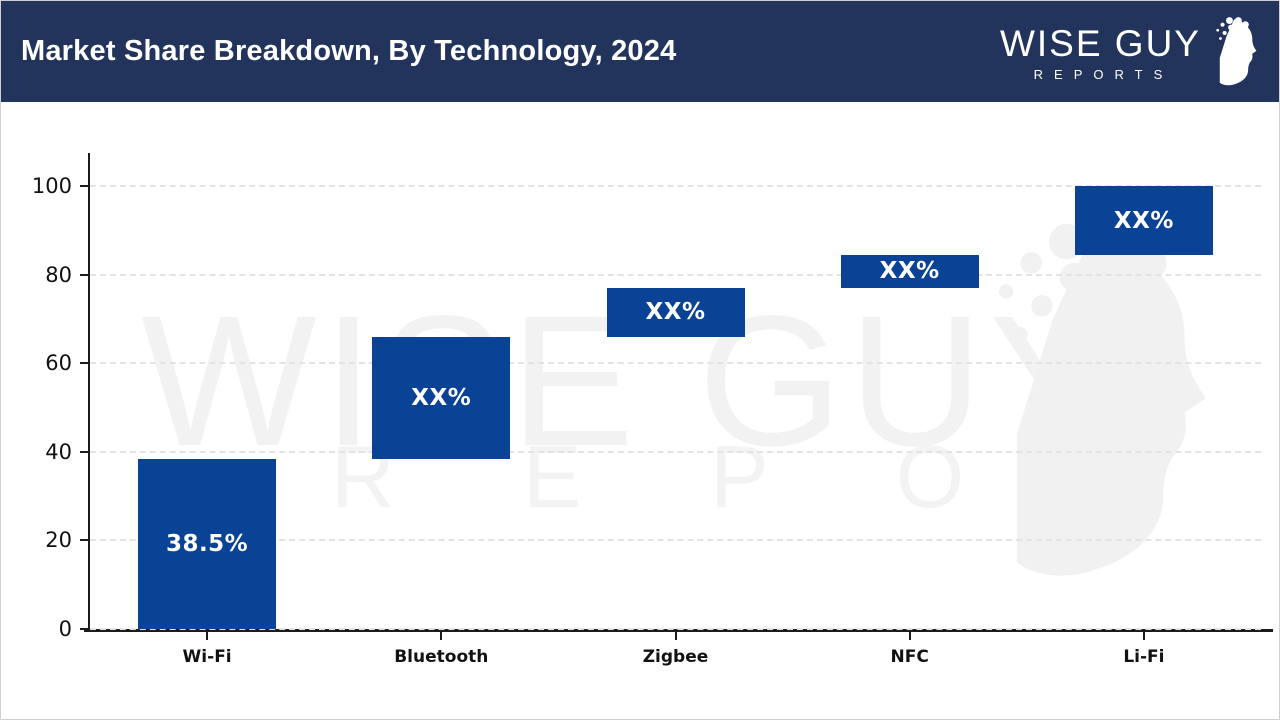 This screenshot has width=1280, height=720. Describe the element at coordinates (1236, 51) in the screenshot. I see `wiseguy-head-icon` at that location.